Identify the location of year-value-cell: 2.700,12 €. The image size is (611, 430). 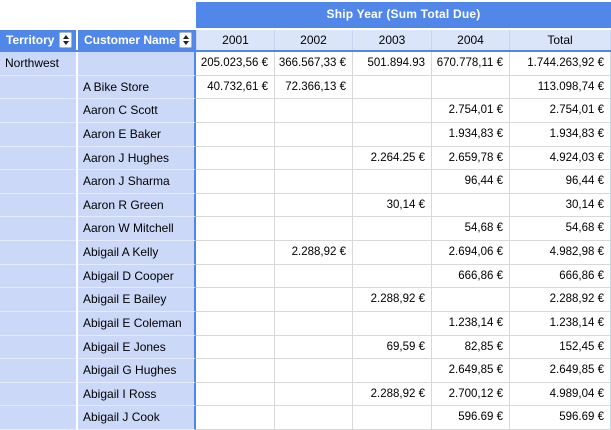
(471, 394).